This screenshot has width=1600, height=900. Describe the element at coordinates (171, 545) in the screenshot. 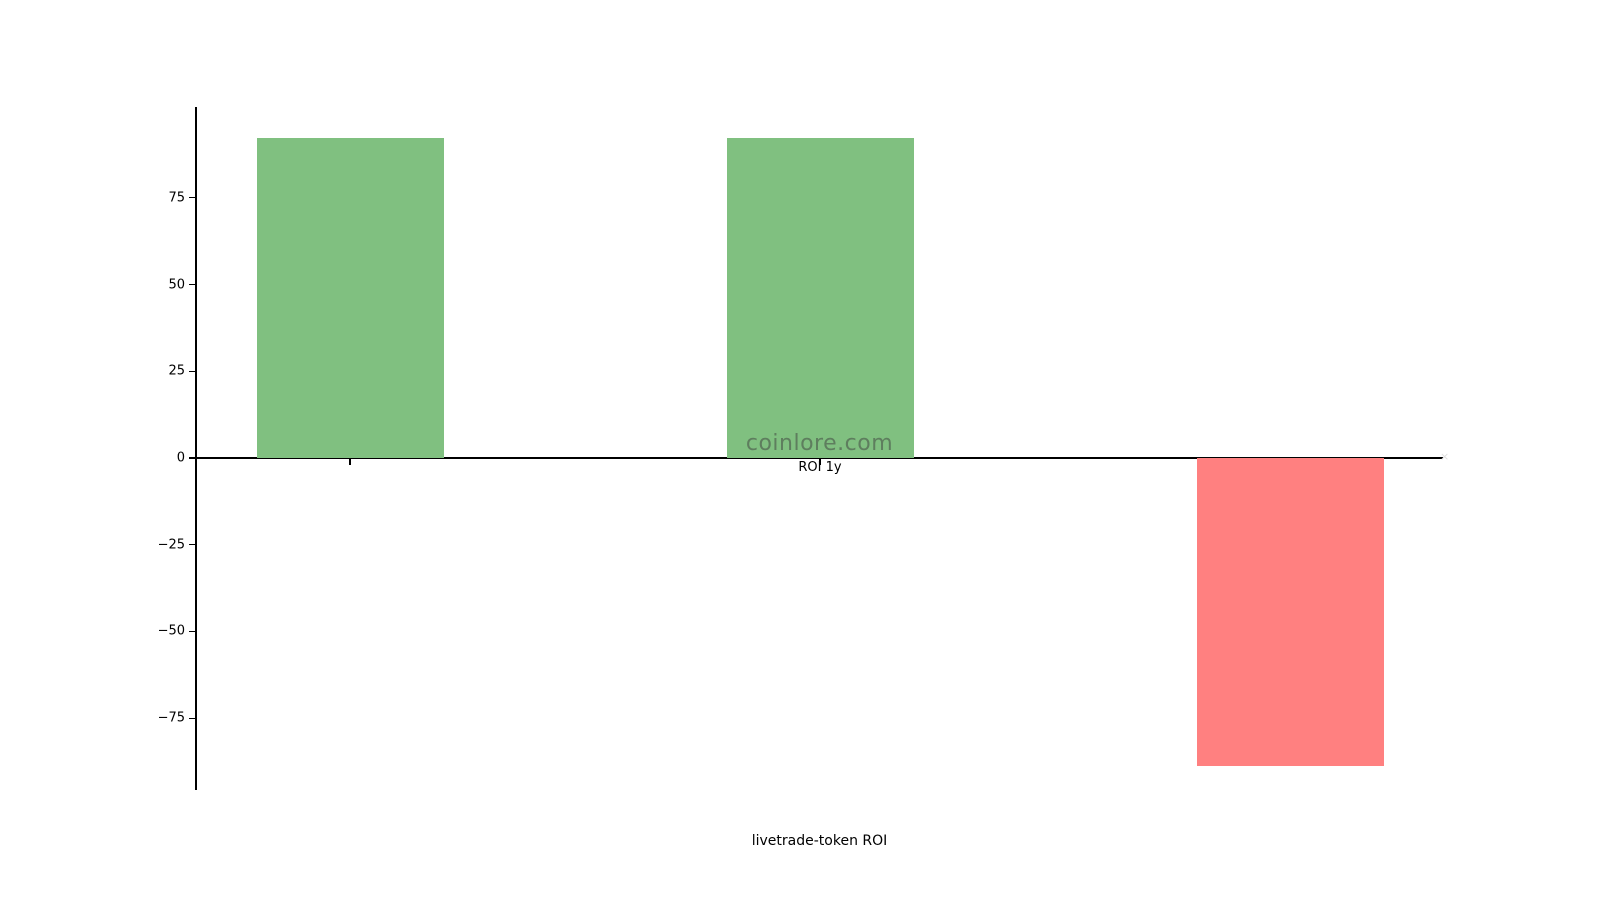

I see `y-tick-label: −25` at that location.